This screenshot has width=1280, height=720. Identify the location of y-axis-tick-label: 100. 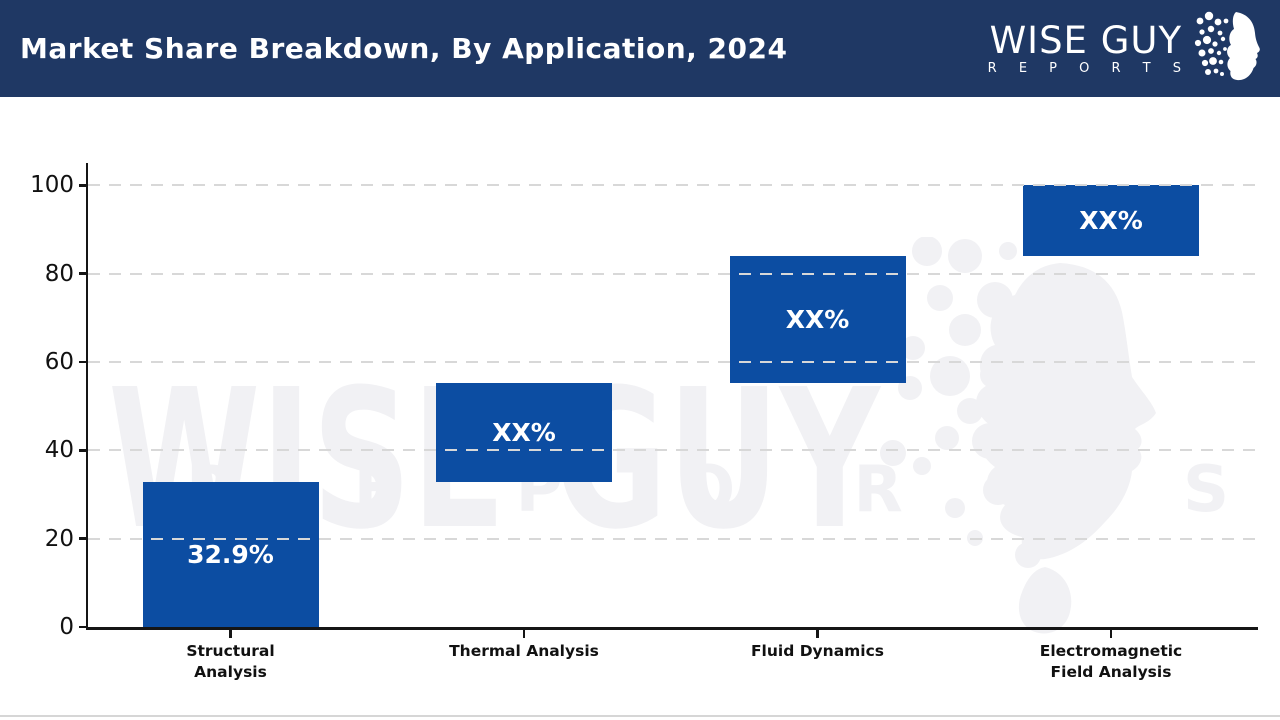
(52, 185).